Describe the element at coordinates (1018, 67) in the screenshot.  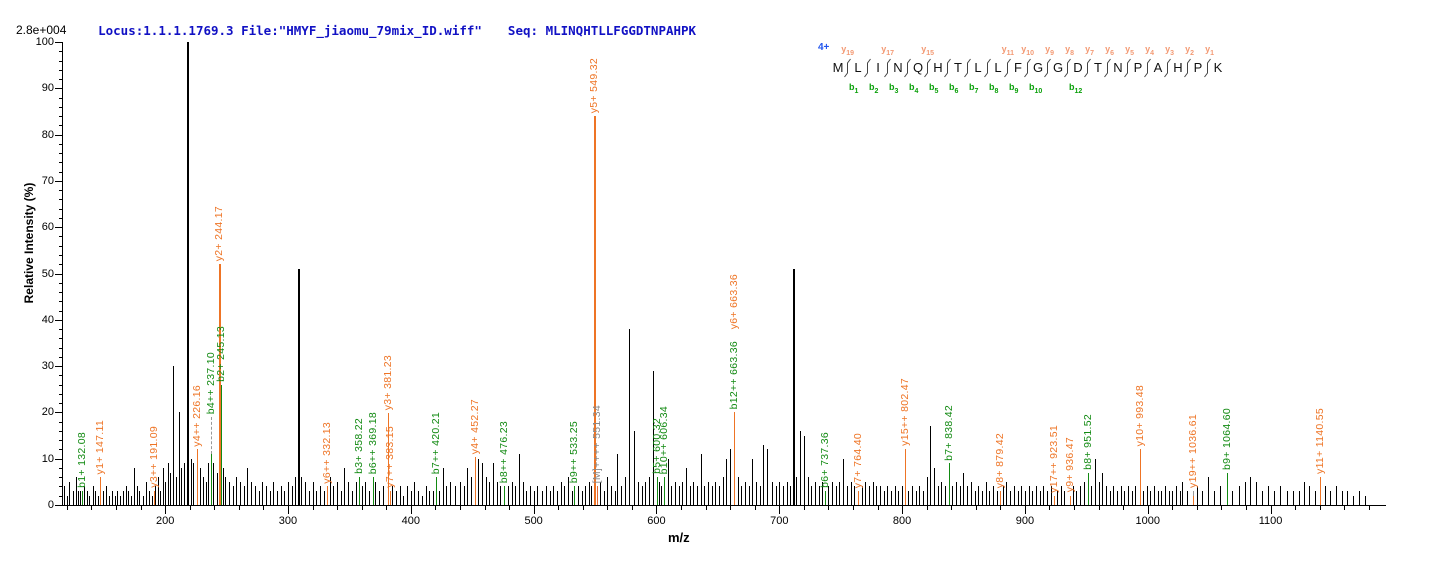
I see `residue-letter: F` at that location.